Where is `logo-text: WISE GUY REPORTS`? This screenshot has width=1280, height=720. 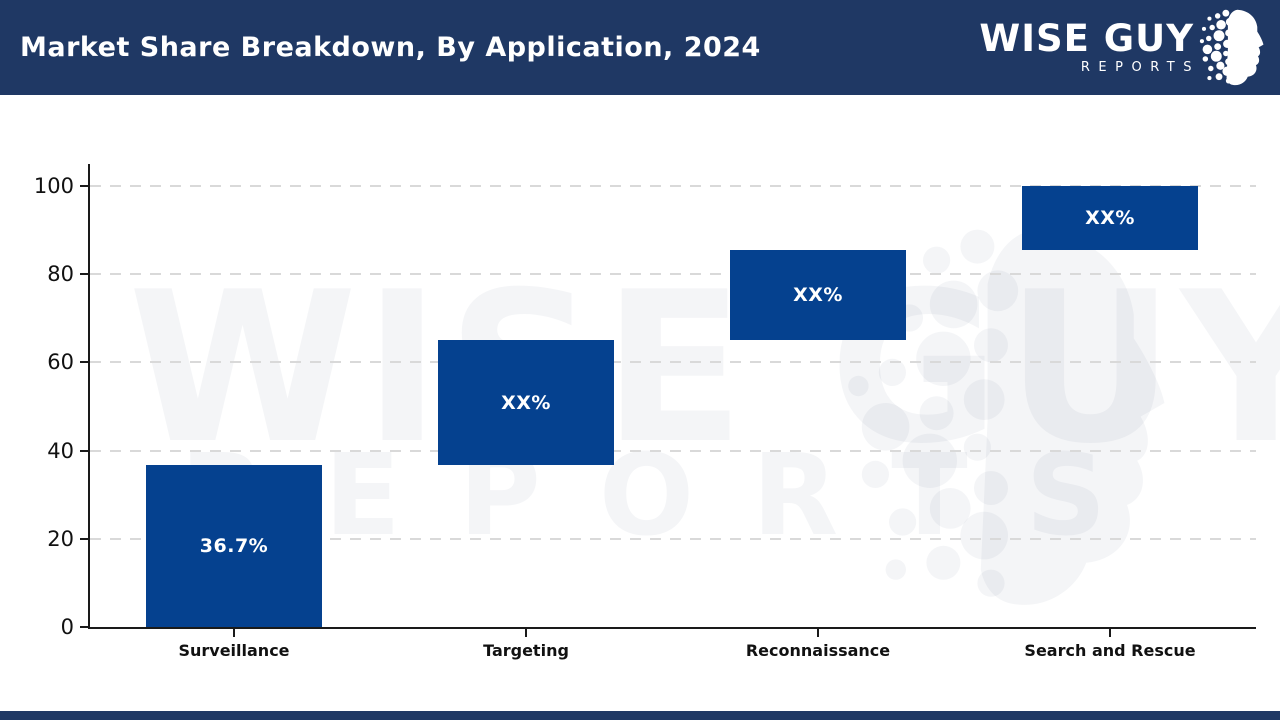
logo-text: WISE GUY REPORTS is located at coordinates (1086, 47).